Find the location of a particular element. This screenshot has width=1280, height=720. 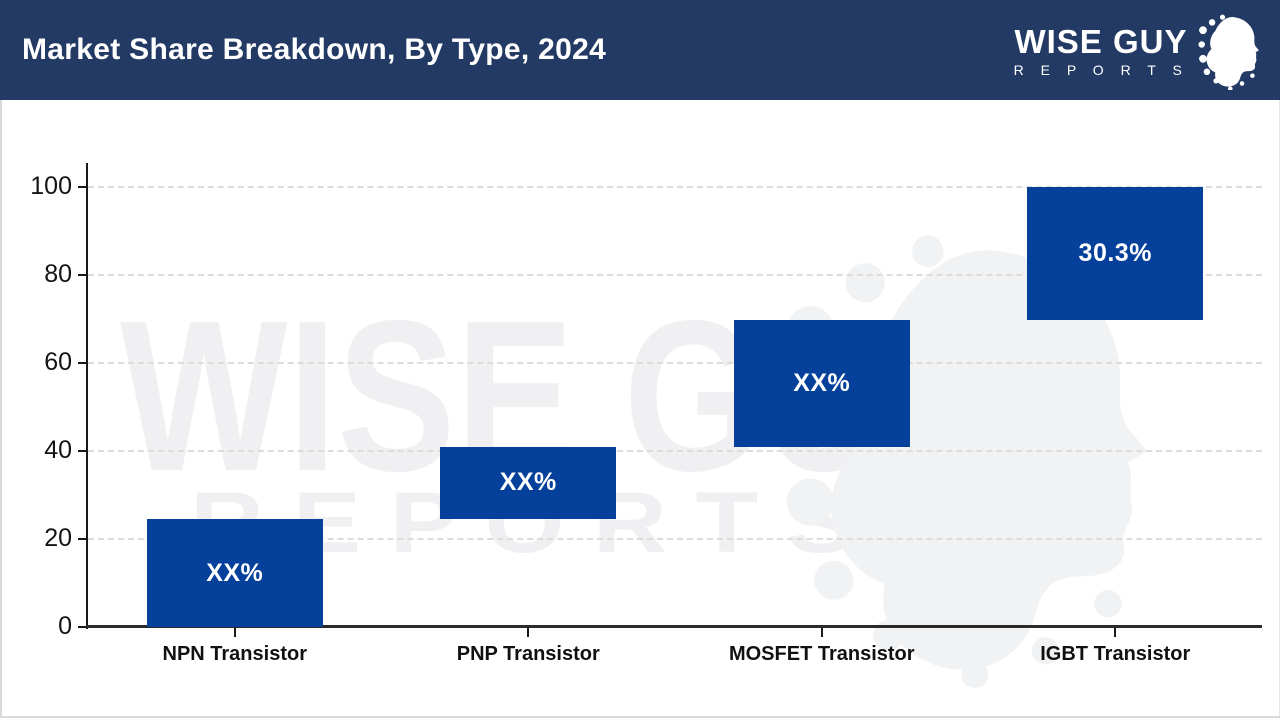

x-category-label: IGBT Transistor is located at coordinates (1115, 654).